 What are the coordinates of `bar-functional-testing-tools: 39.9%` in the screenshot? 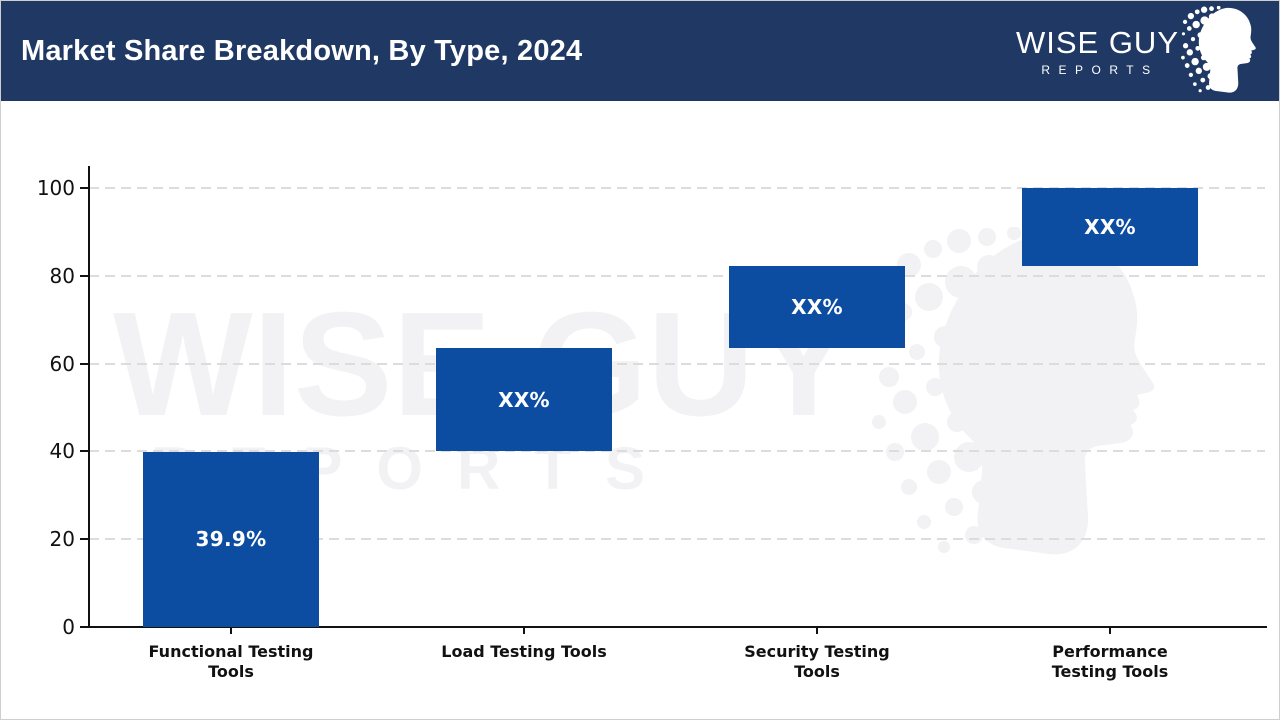 It's located at (231, 539).